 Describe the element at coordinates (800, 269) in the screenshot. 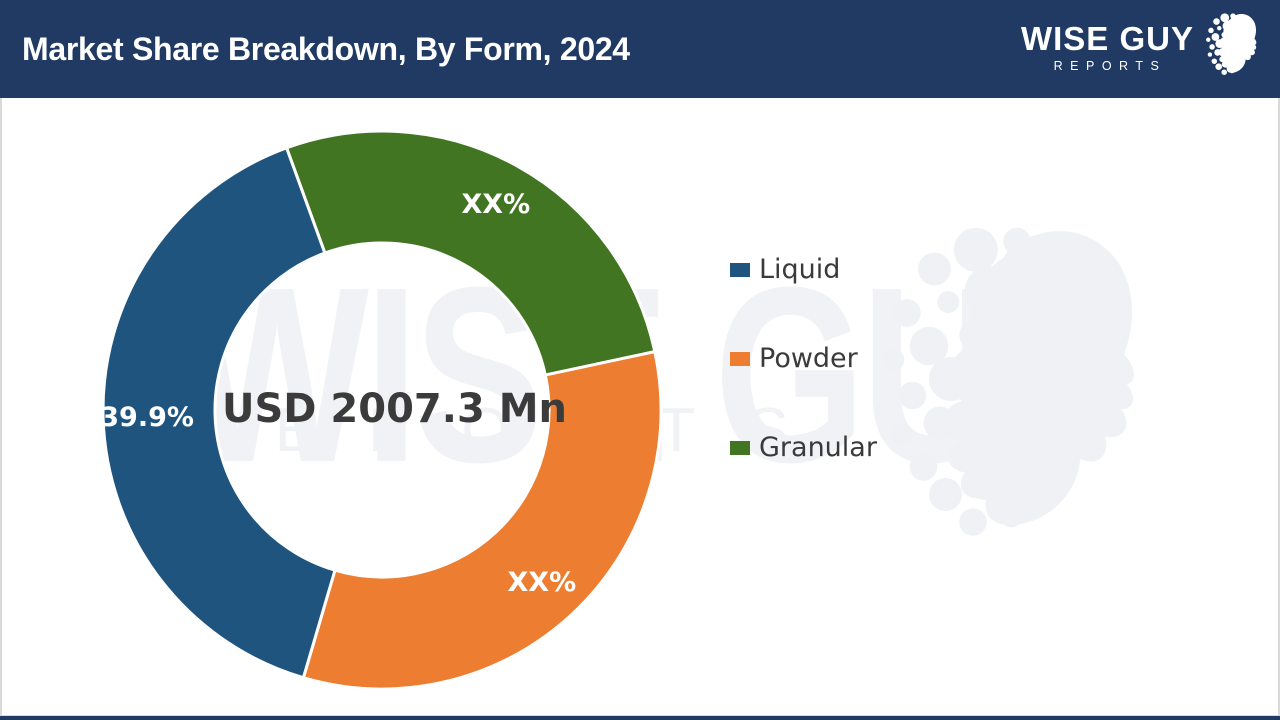

I see `legend-label-liquid: Liquid` at that location.